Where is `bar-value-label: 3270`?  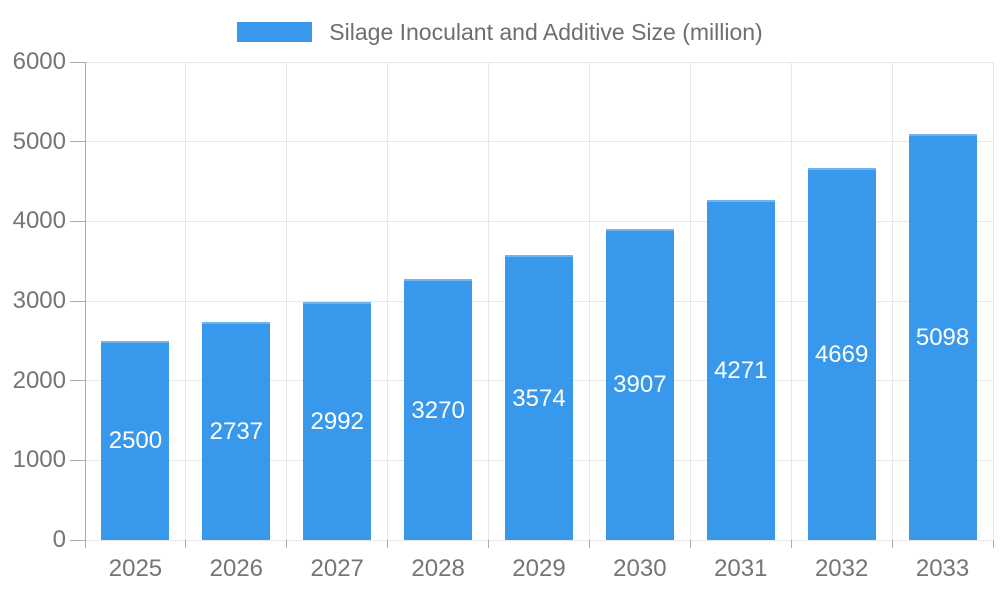
bar-value-label: 3270 is located at coordinates (438, 410).